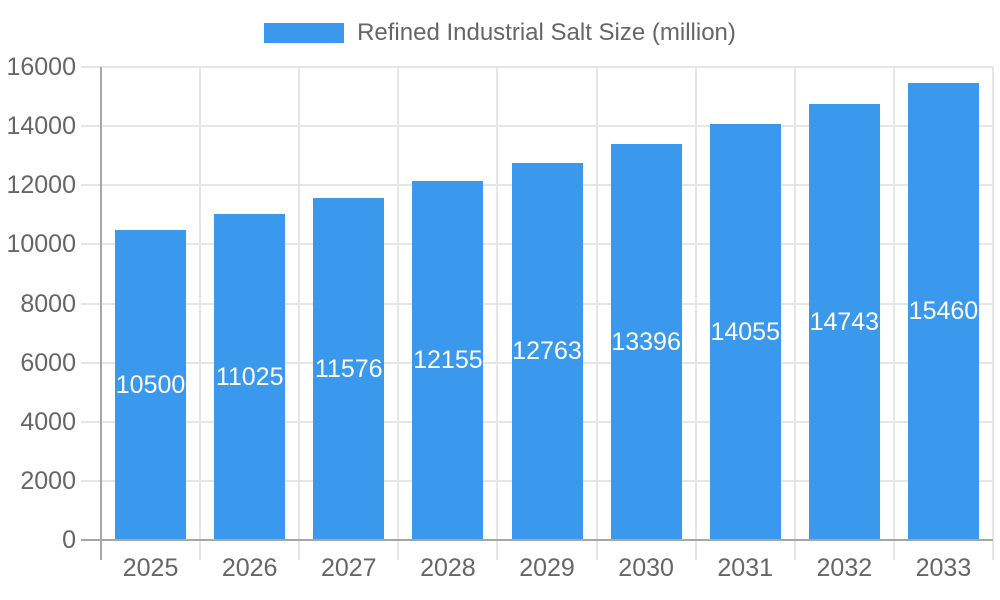 This screenshot has width=1000, height=600. I want to click on bar-2026, so click(250, 377).